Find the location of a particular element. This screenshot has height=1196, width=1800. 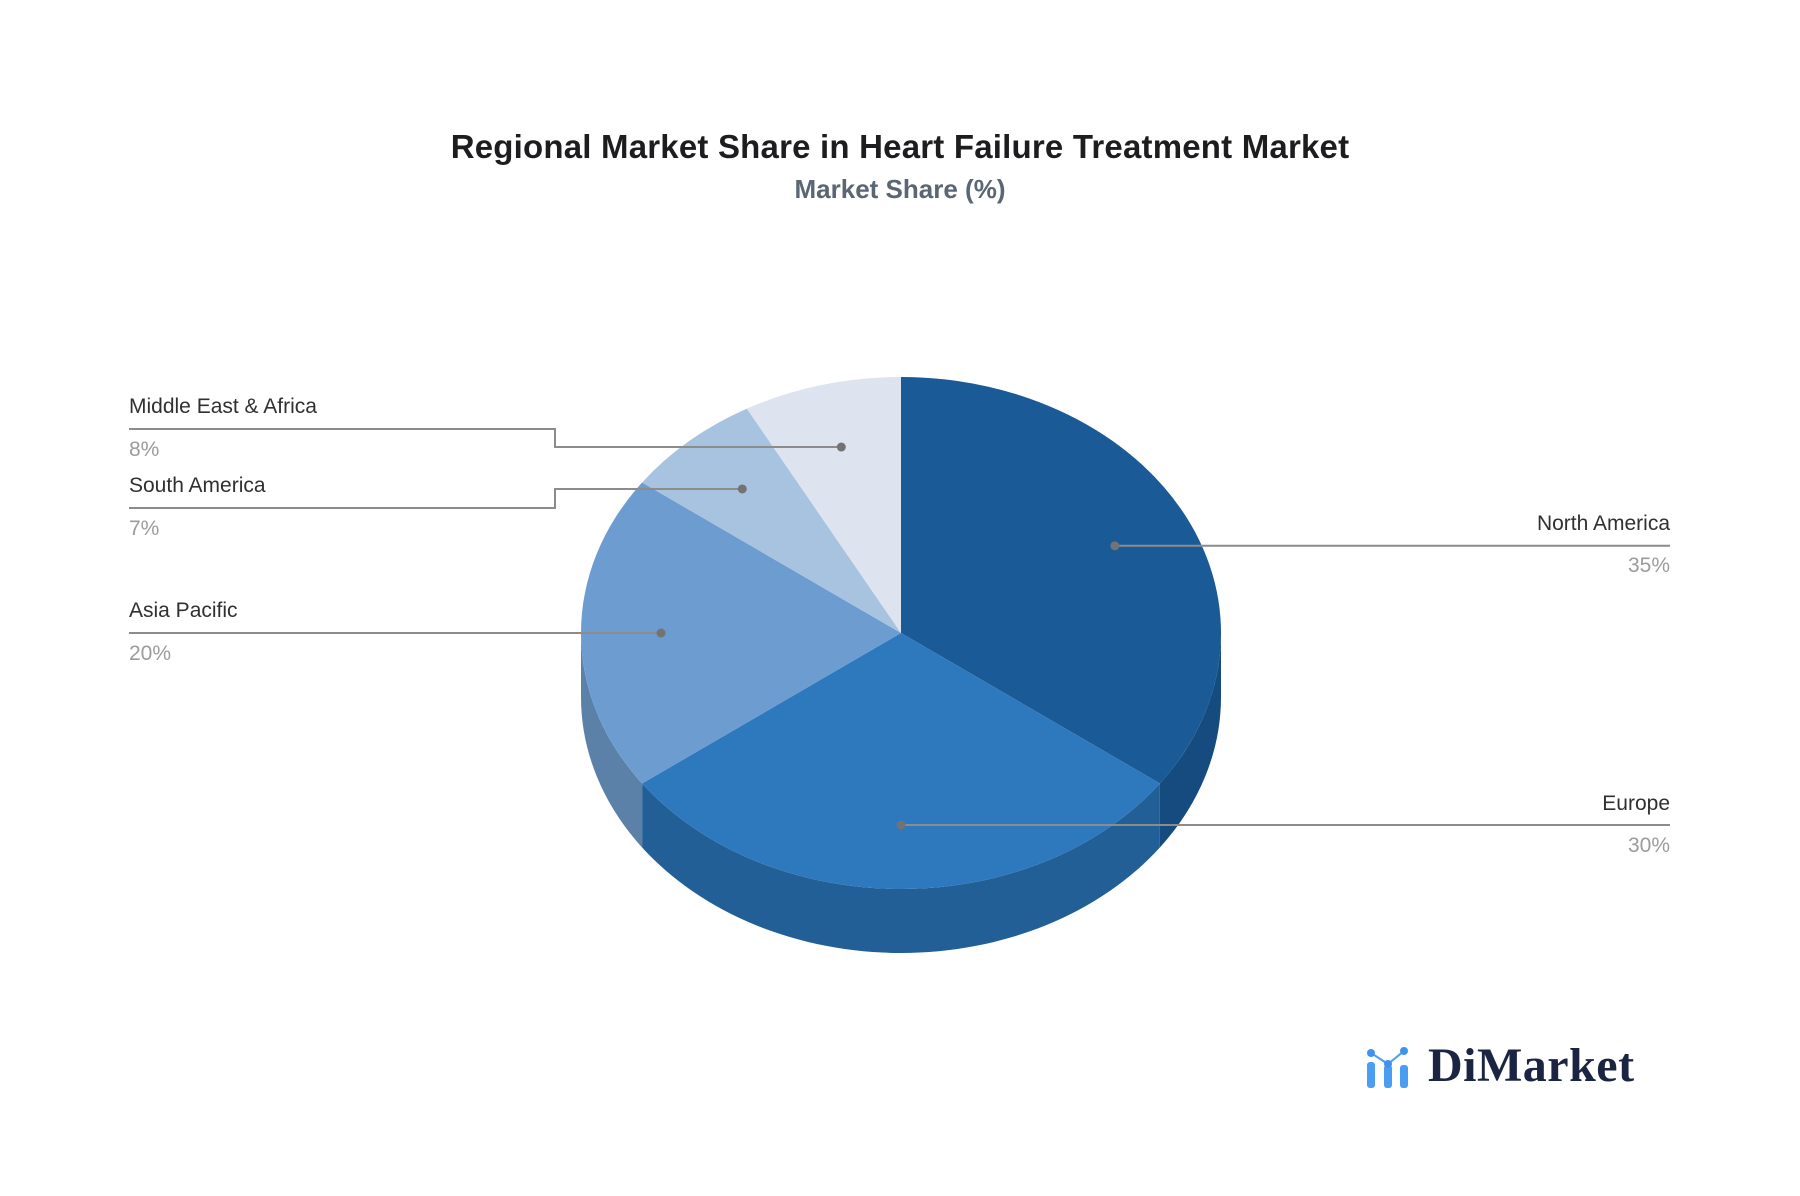

leader-line-south-america is located at coordinates (436, 498).